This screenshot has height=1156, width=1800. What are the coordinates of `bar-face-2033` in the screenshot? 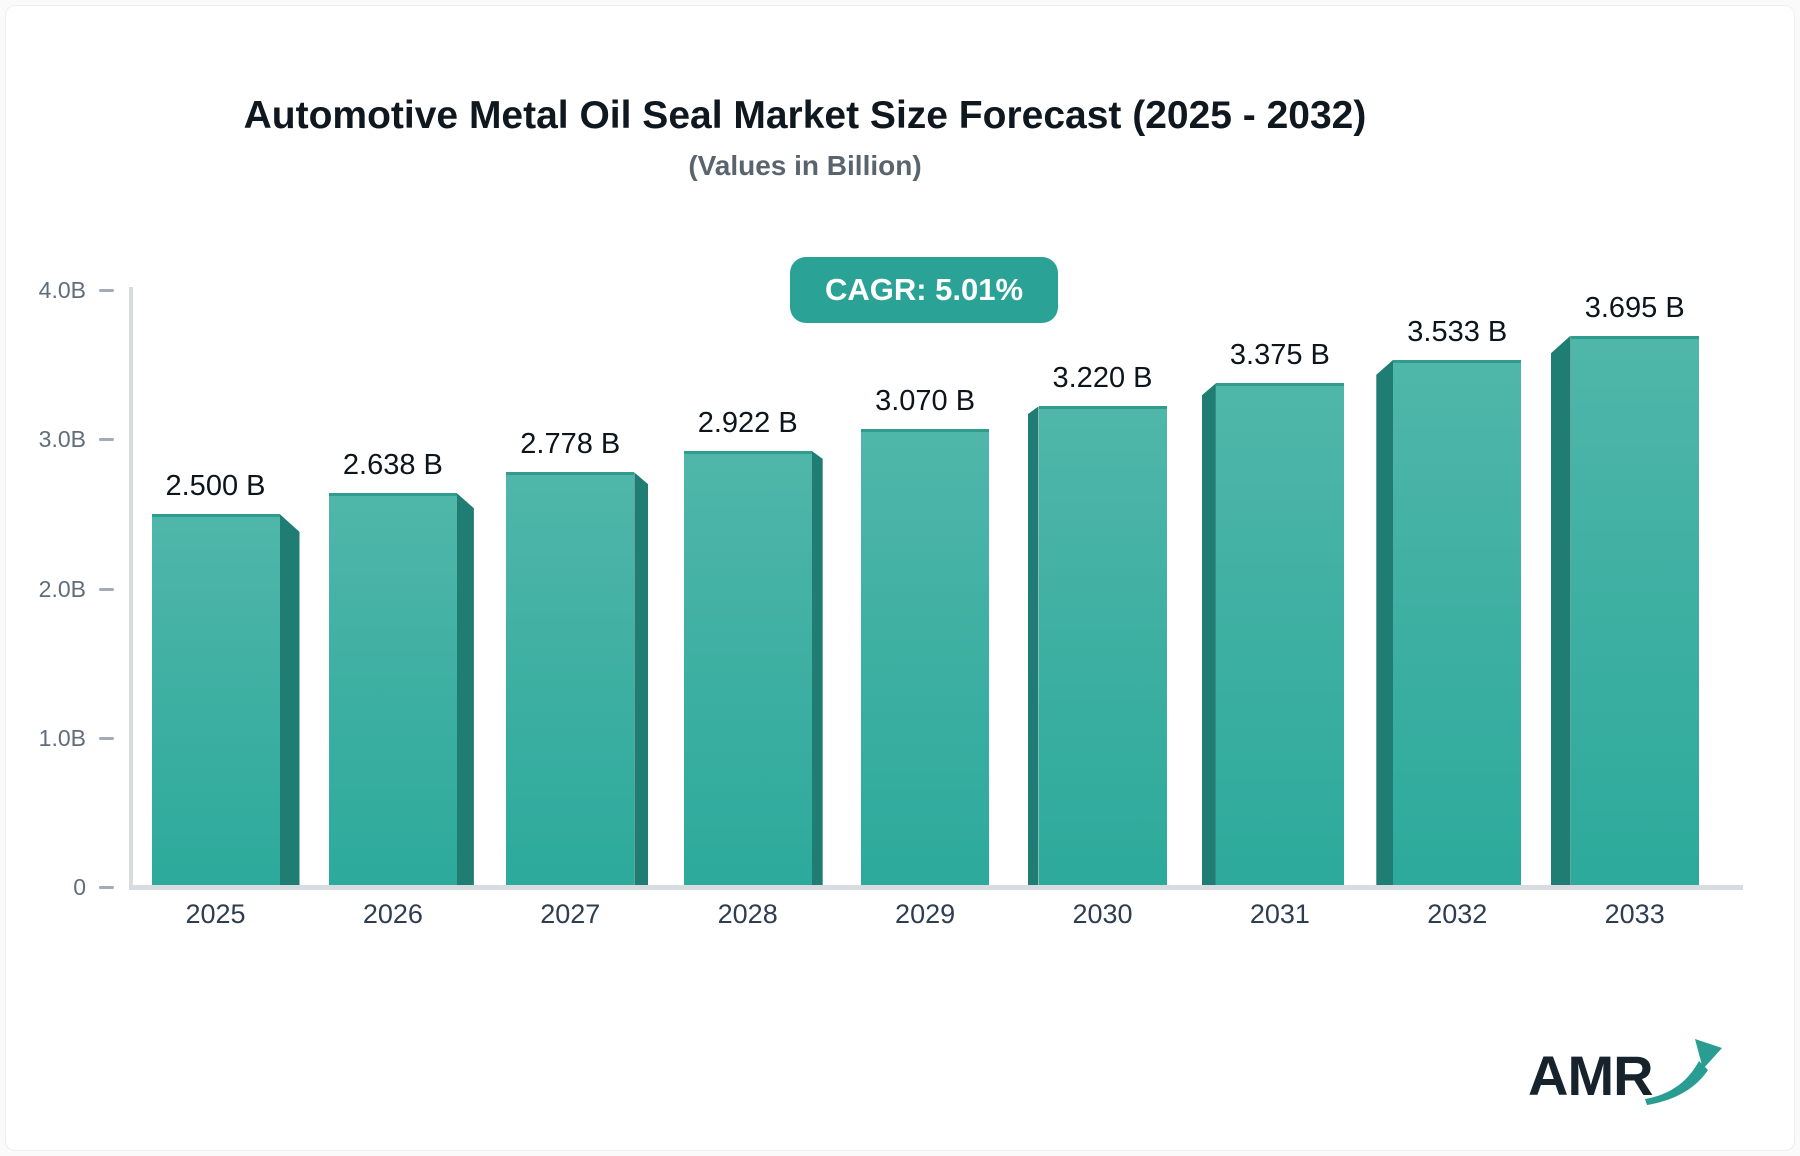 It's located at (1634, 610).